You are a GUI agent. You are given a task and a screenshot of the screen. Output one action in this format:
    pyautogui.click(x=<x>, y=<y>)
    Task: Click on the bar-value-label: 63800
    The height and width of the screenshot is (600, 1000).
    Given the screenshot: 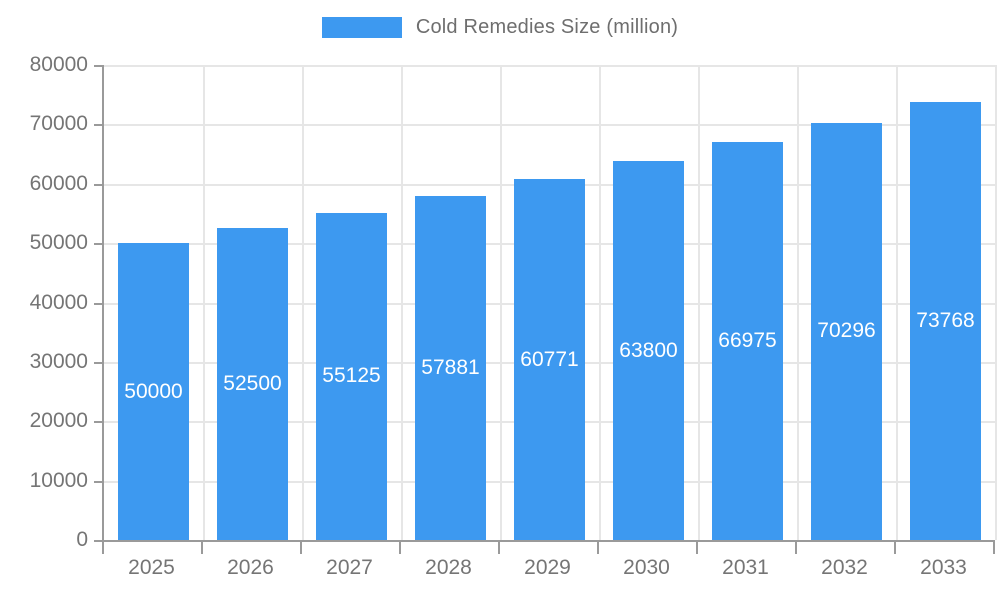 What is the action you would take?
    pyautogui.click(x=648, y=350)
    